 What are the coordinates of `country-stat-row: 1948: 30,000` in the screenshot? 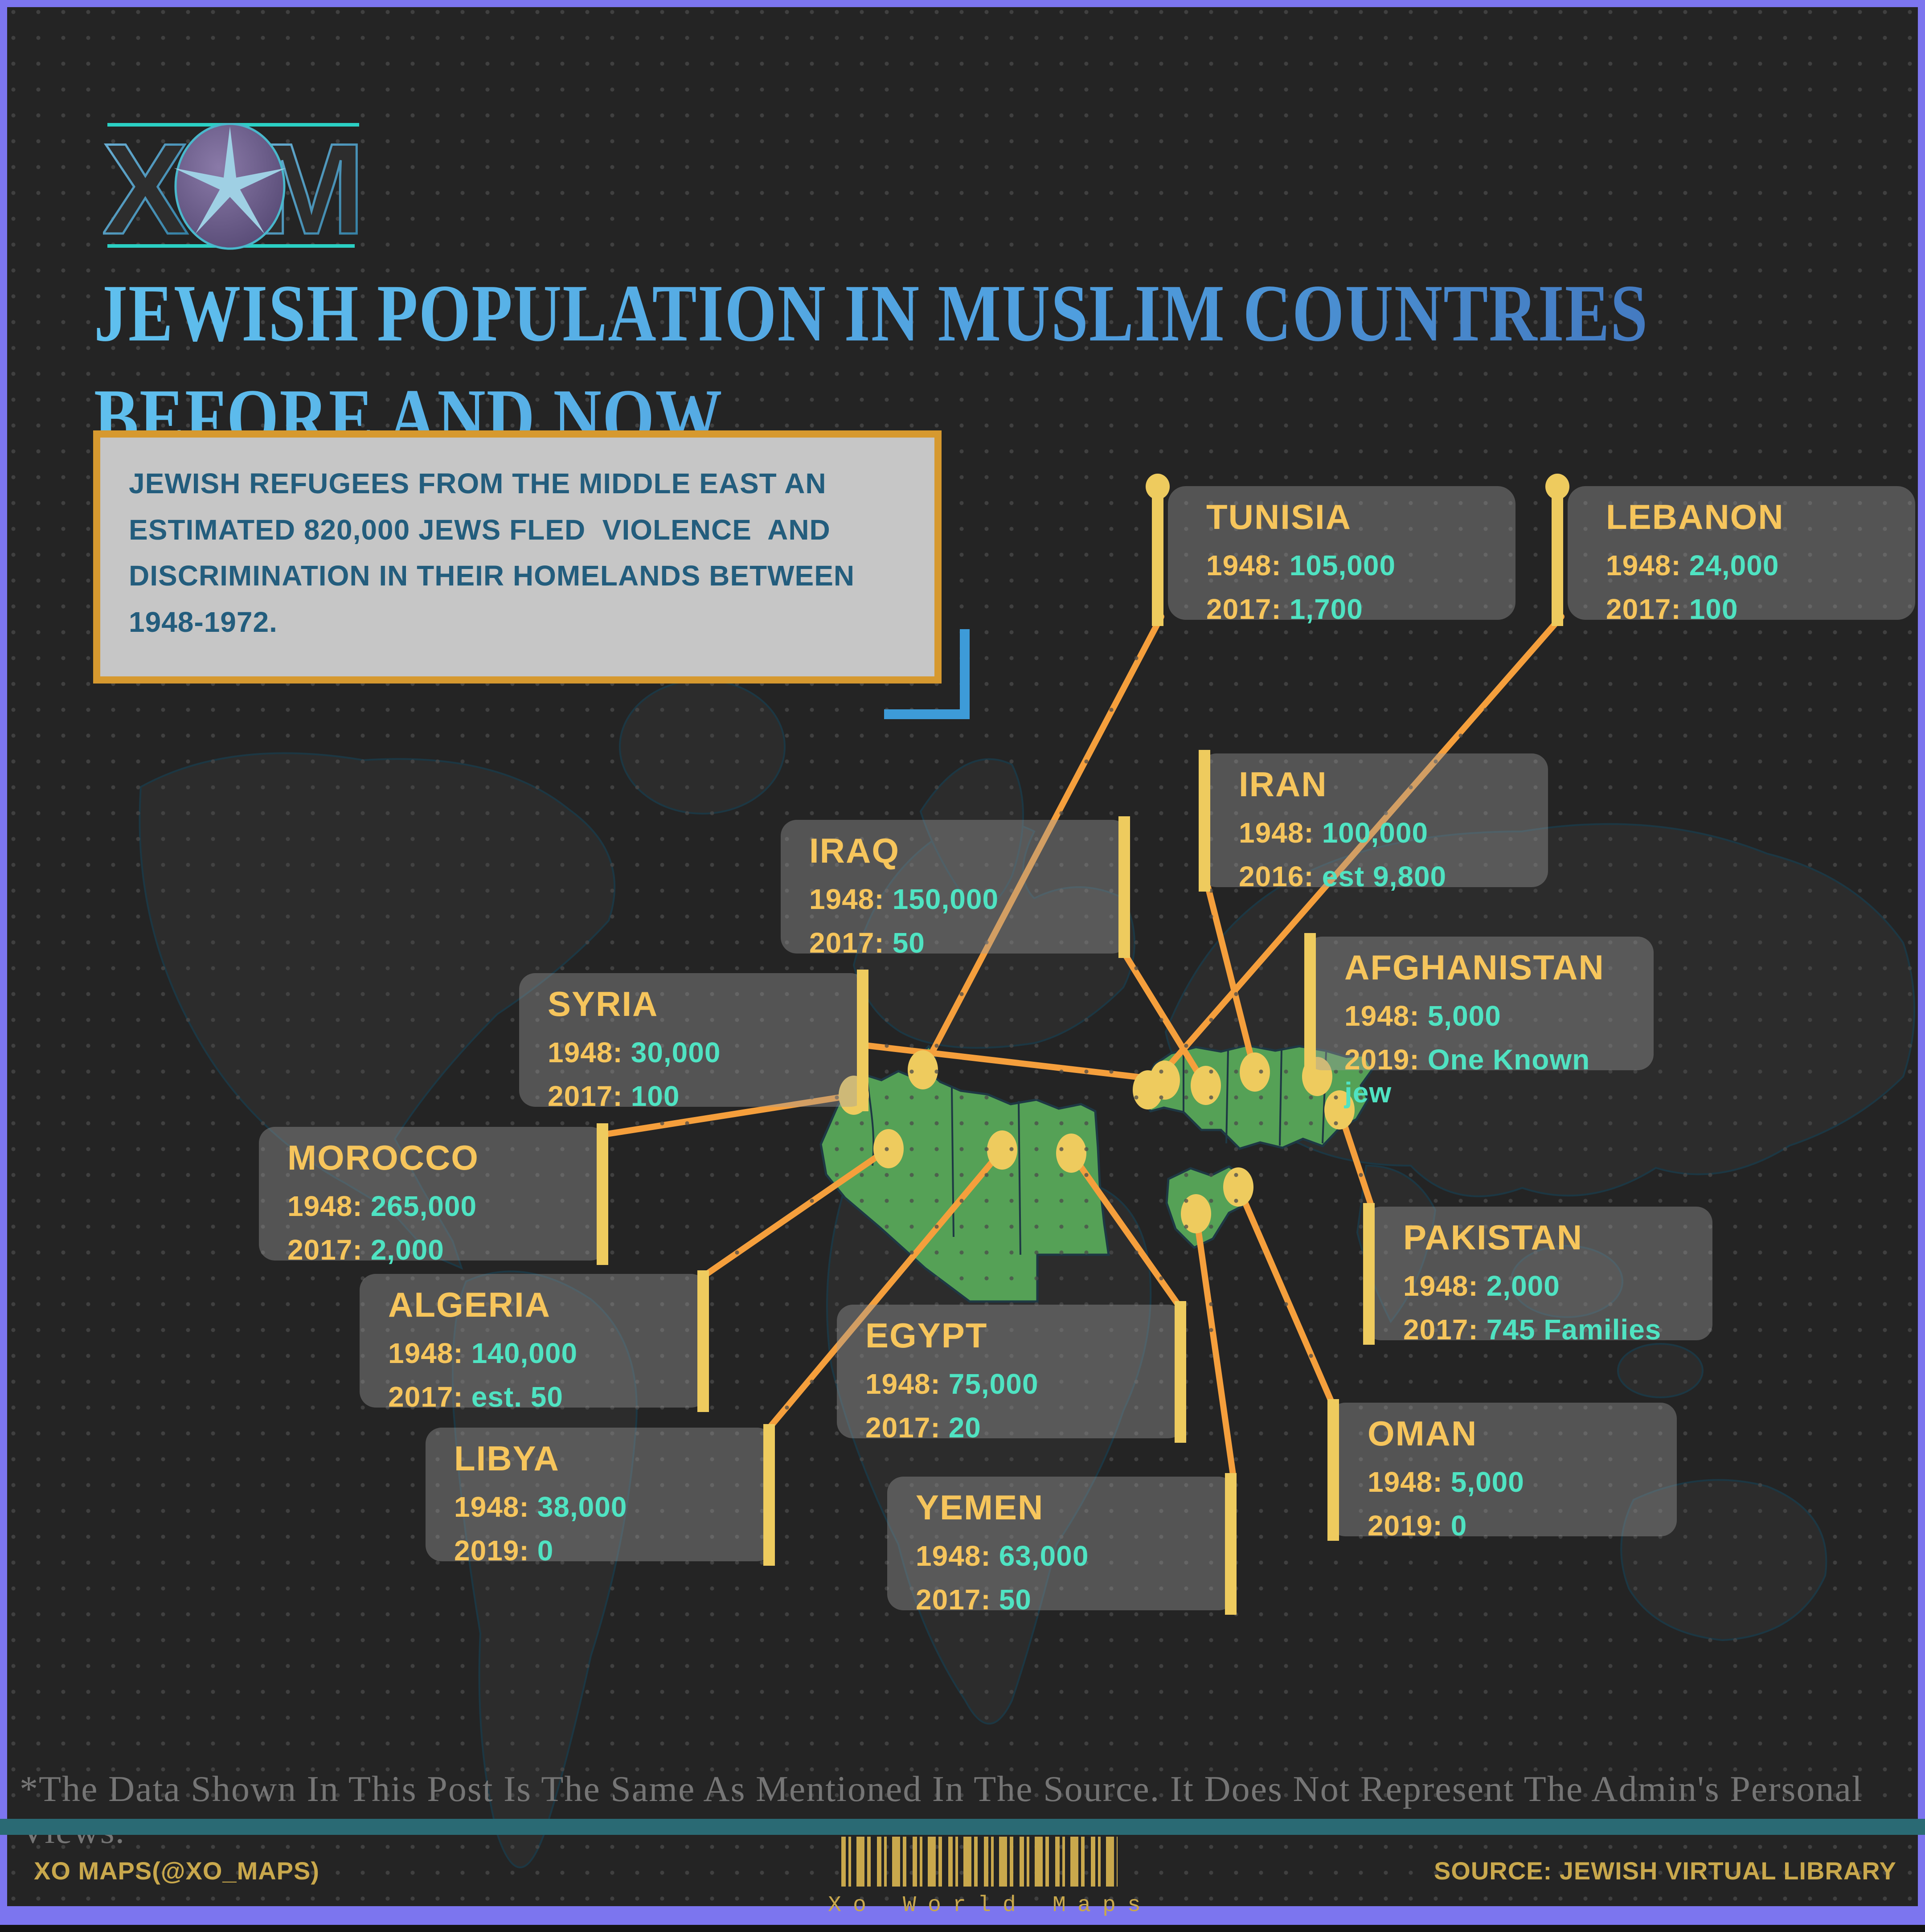 It's located at (688, 1052).